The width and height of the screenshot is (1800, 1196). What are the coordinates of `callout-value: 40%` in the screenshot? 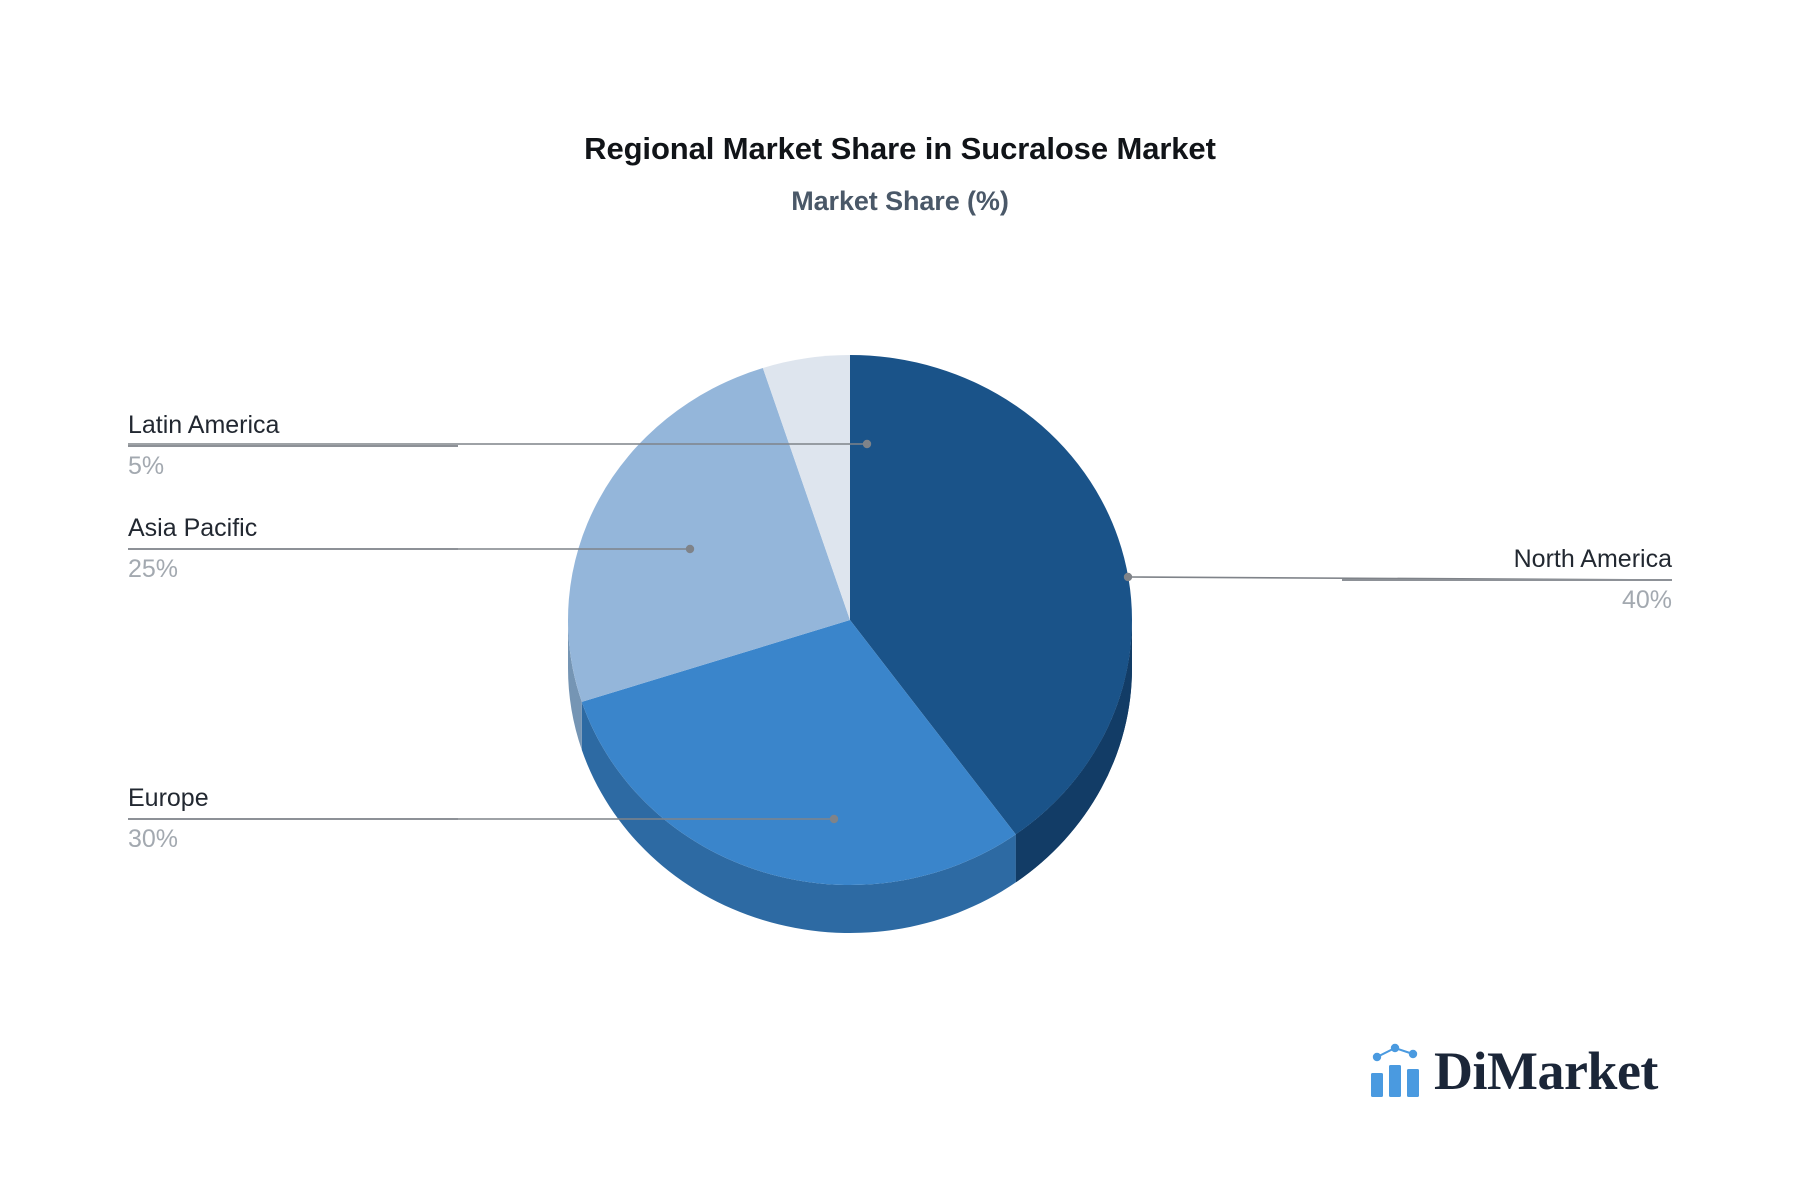 It's located at (1646, 600).